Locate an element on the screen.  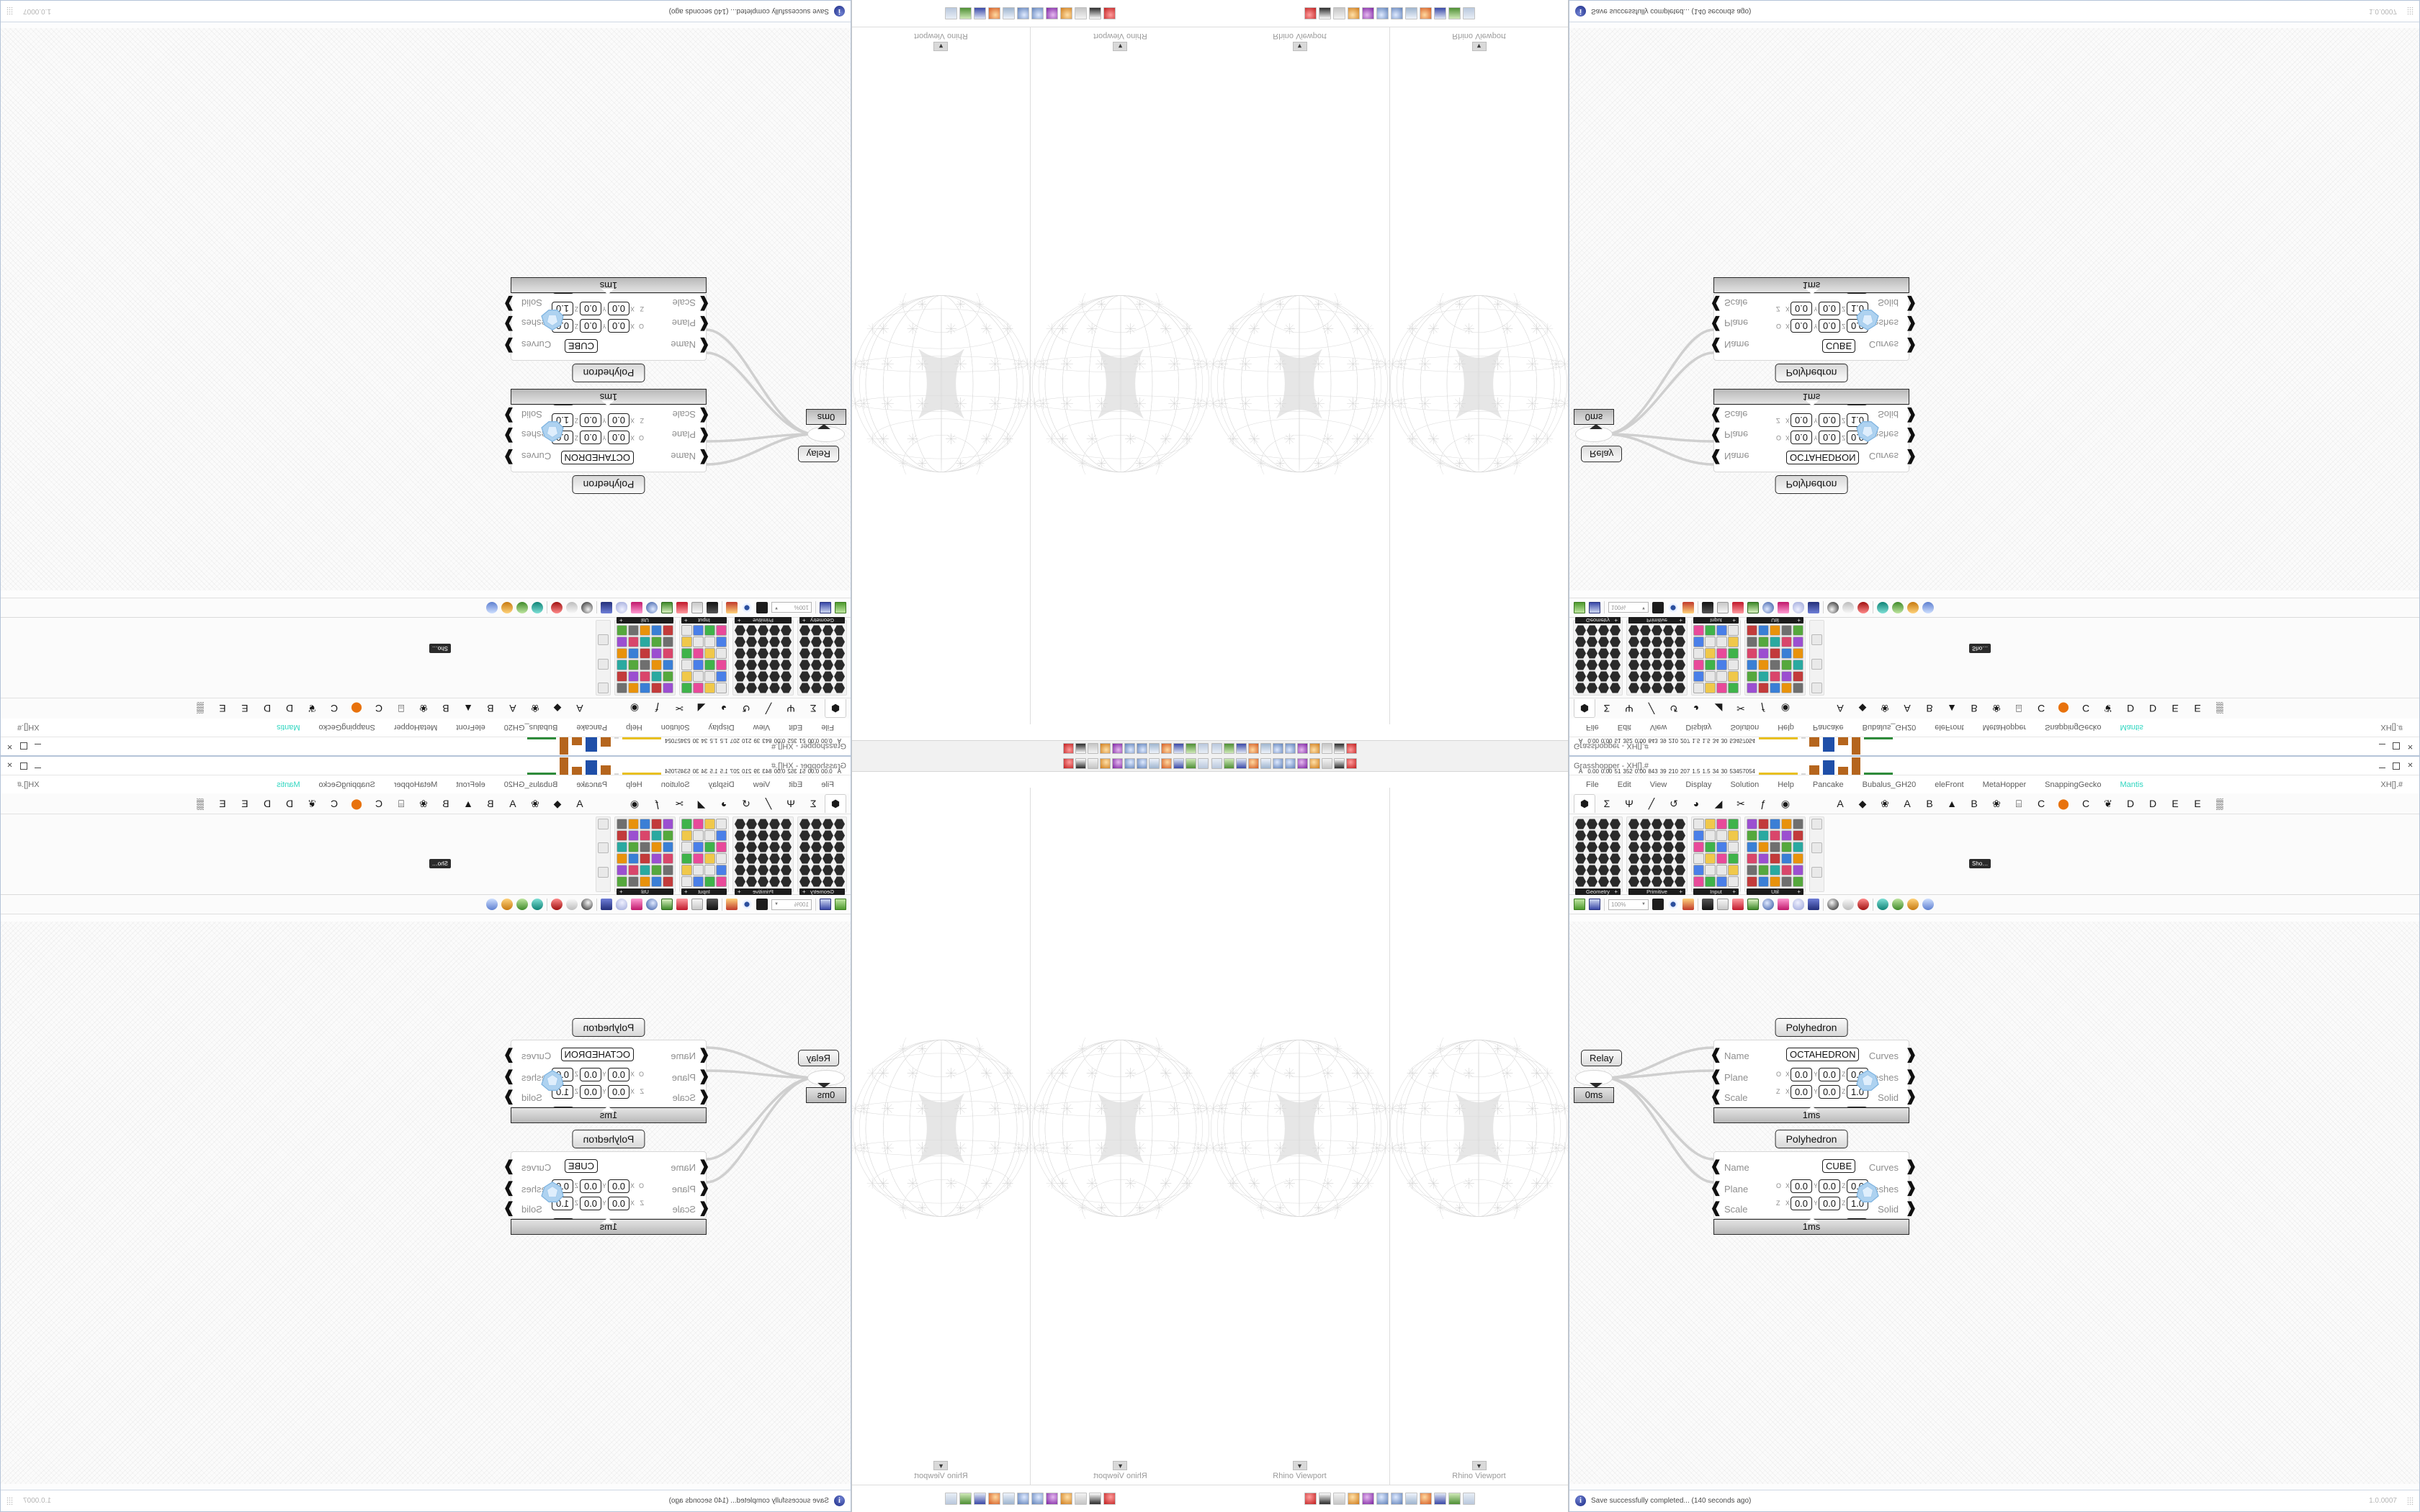
ribbon-tab-1: Σ is located at coordinates (813, 803).